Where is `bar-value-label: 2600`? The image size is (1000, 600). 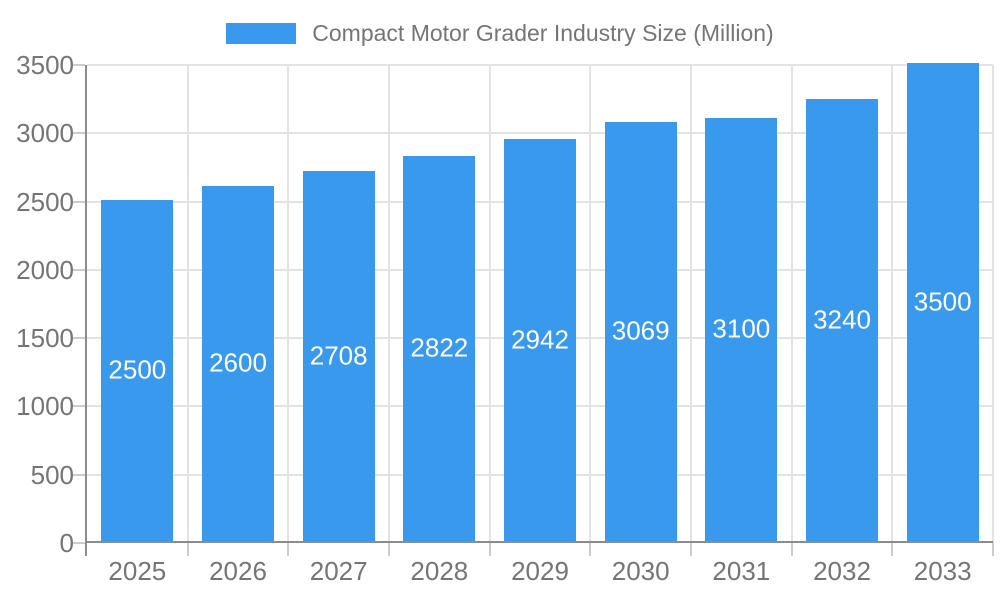 bar-value-label: 2600 is located at coordinates (238, 362).